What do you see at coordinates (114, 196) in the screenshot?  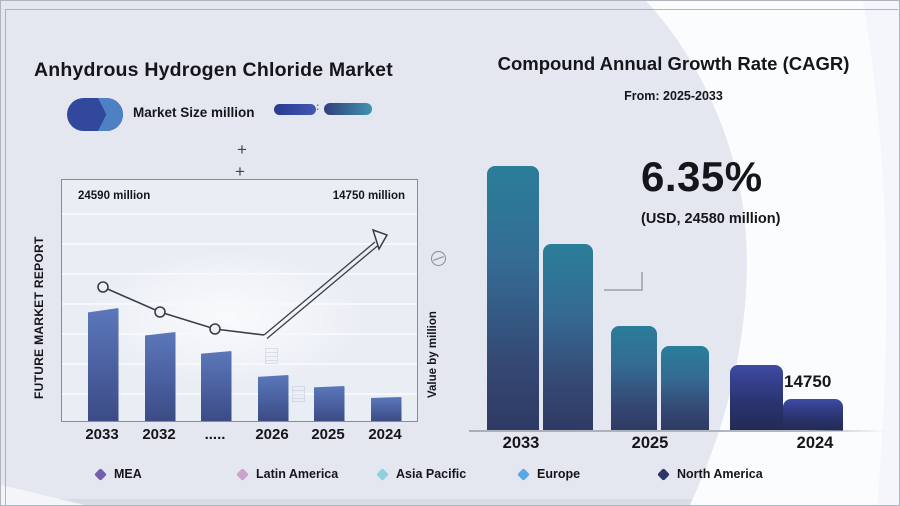 I see `left-chart-start-annotation: 24590 million` at bounding box center [114, 196].